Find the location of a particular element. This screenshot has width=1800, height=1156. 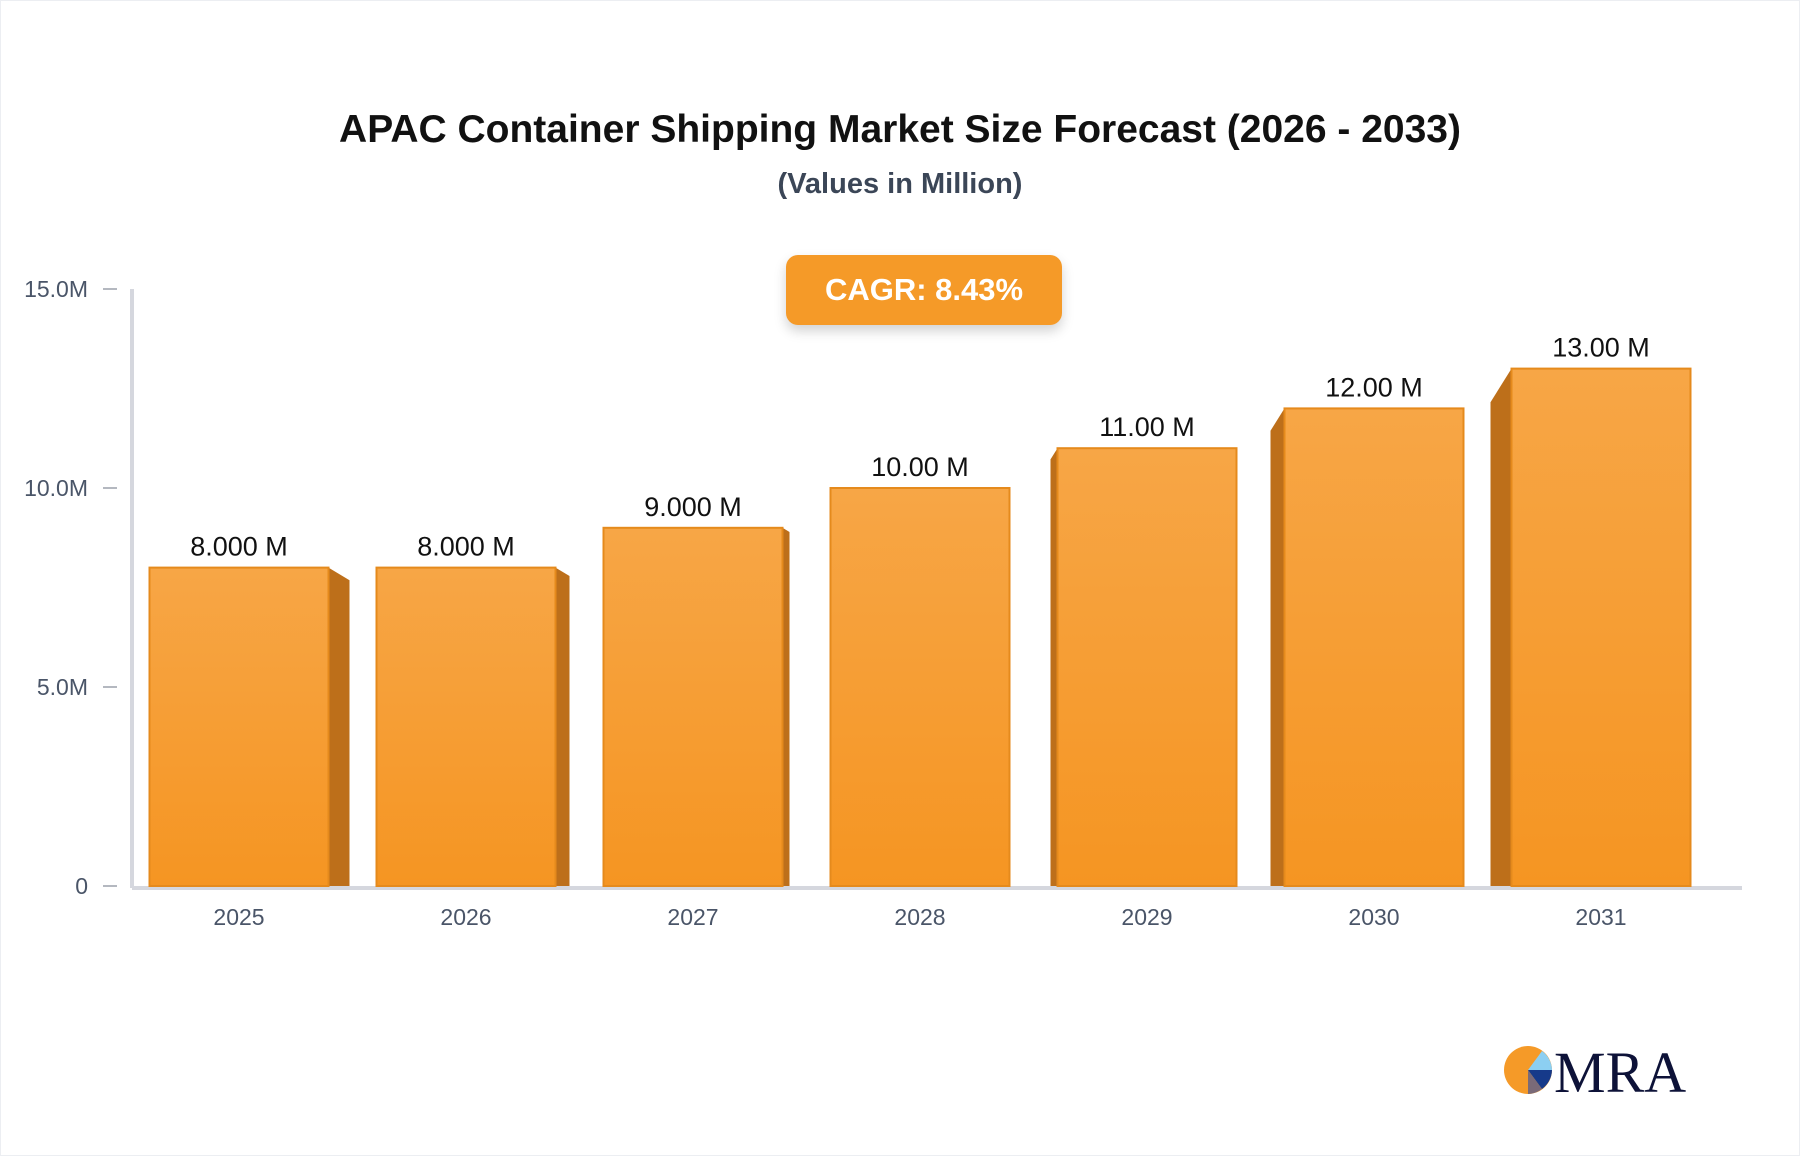

cagr-badge: CAGR: 8.43% is located at coordinates (924, 290).